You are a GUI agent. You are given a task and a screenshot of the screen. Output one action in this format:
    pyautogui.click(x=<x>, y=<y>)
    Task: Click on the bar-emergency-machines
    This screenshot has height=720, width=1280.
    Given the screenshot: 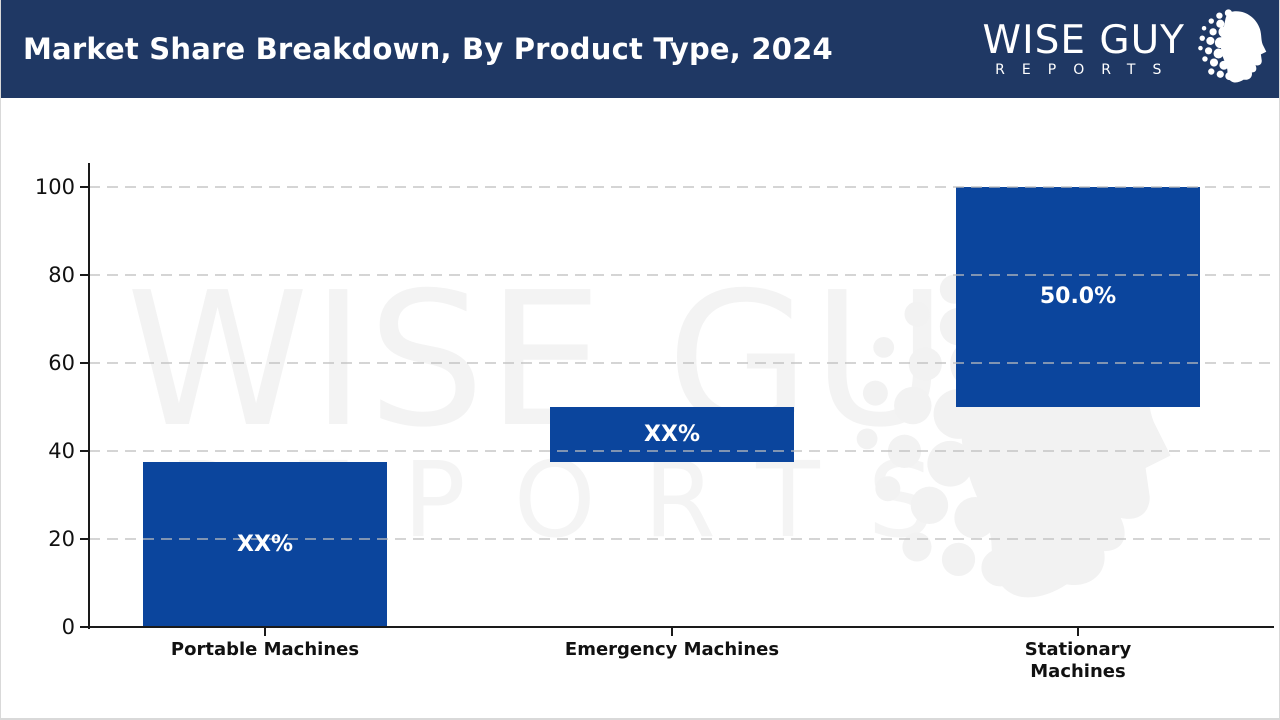 What is the action you would take?
    pyautogui.click(x=672, y=434)
    